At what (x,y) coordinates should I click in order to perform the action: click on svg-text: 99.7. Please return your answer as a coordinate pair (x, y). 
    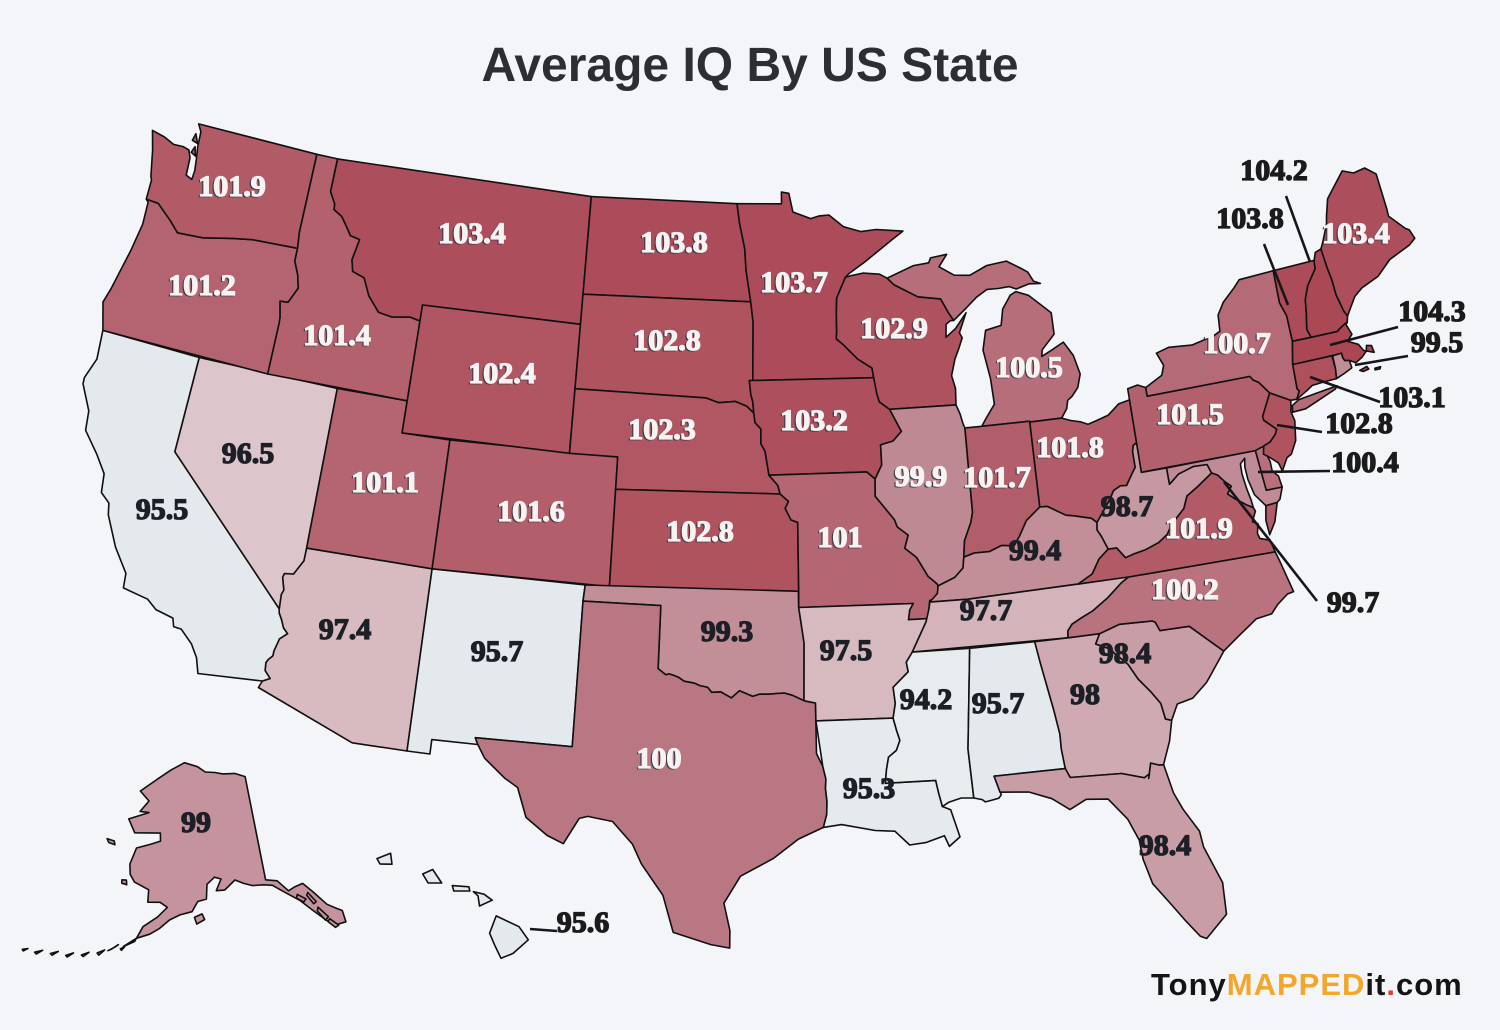
    Looking at the image, I should click on (1353, 602).